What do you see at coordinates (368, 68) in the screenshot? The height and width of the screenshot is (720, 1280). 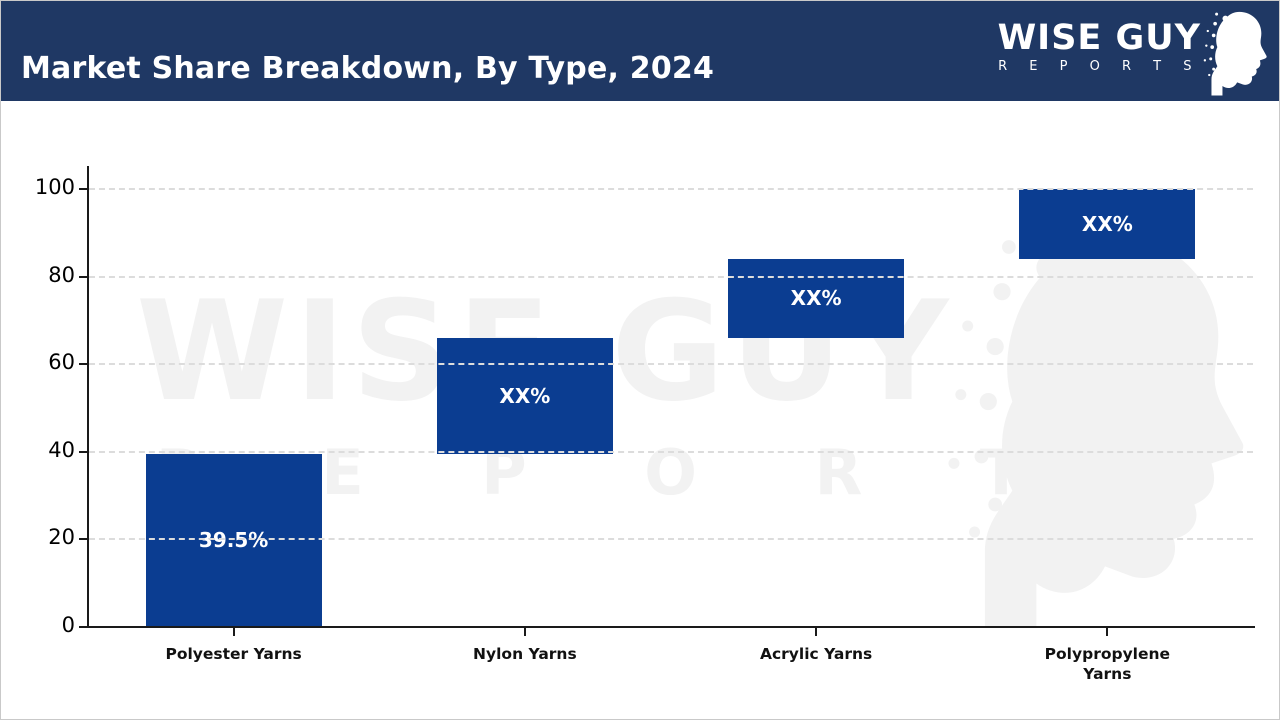 I see `page-title: Market Share Breakdown, By Type, 2024` at bounding box center [368, 68].